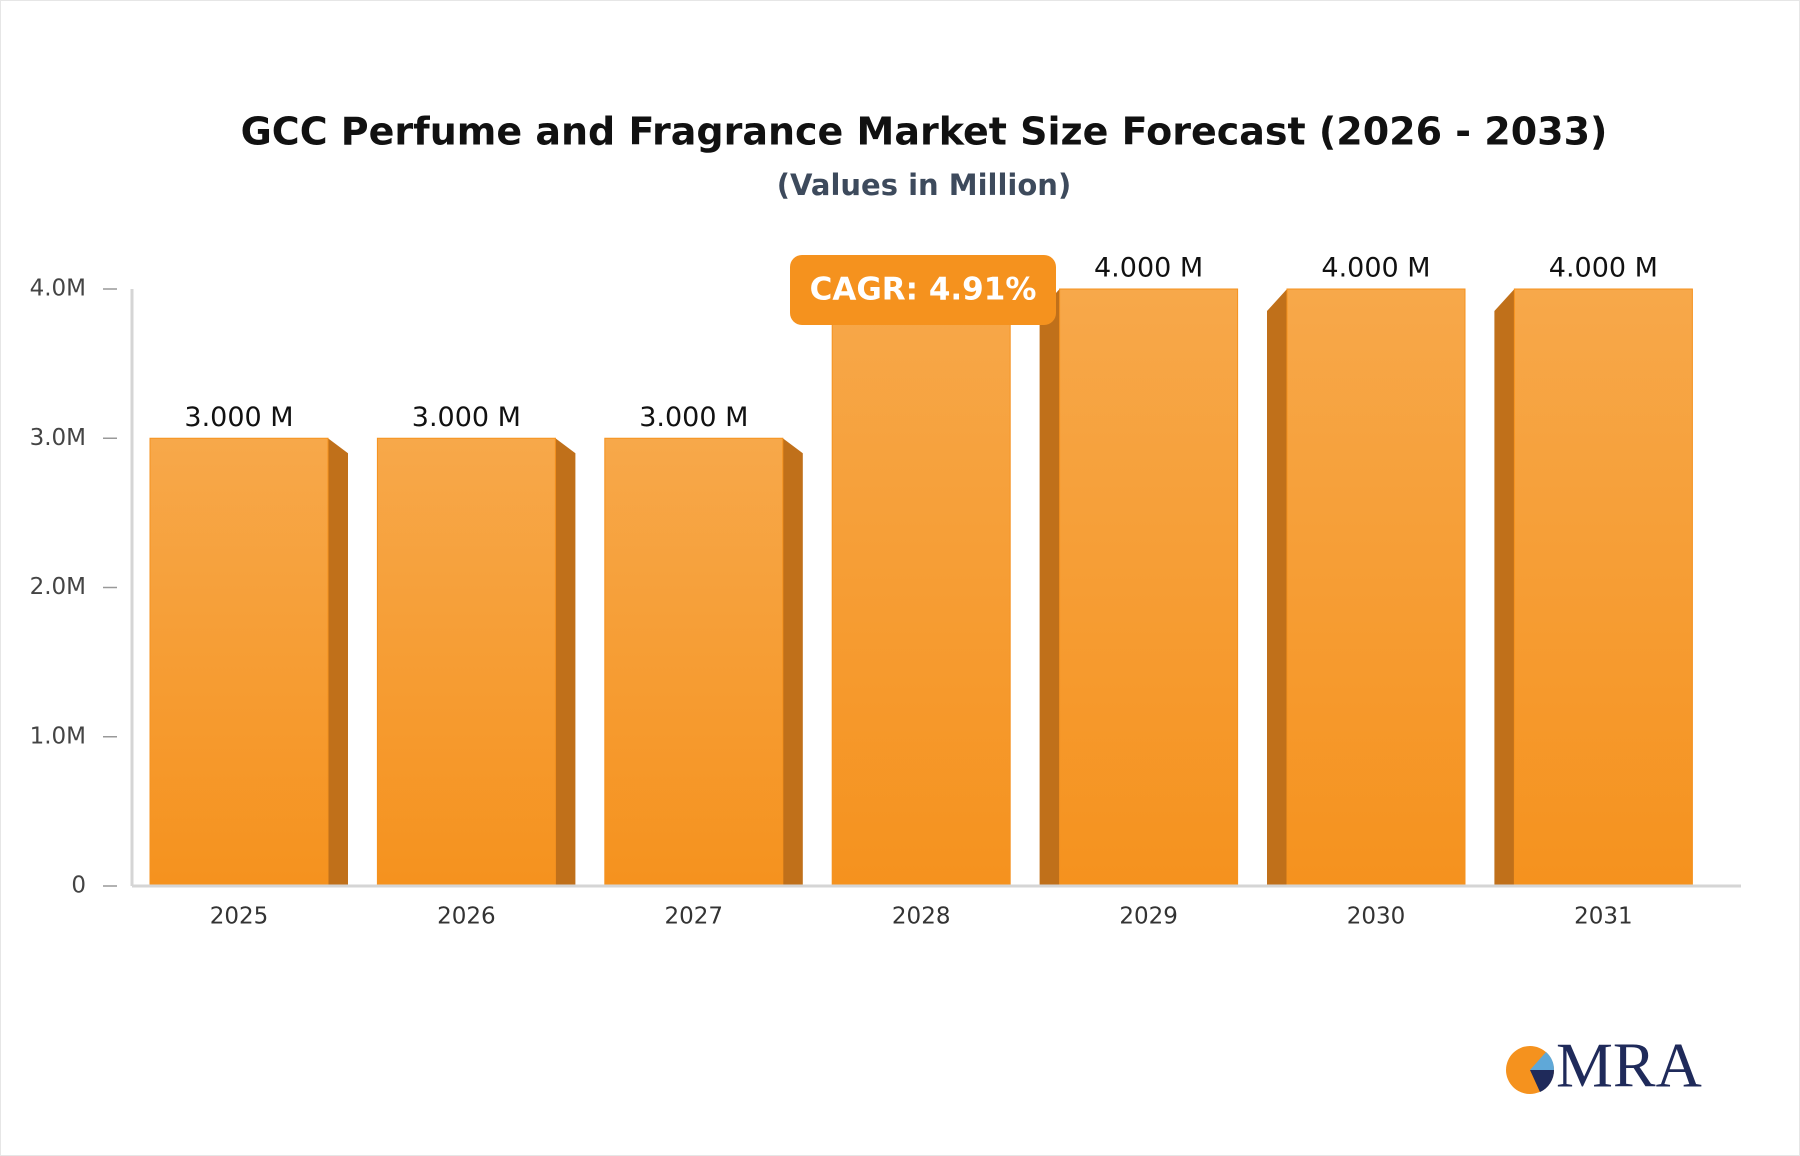  What do you see at coordinates (78, 886) in the screenshot?
I see `y-tick-label: 0` at bounding box center [78, 886].